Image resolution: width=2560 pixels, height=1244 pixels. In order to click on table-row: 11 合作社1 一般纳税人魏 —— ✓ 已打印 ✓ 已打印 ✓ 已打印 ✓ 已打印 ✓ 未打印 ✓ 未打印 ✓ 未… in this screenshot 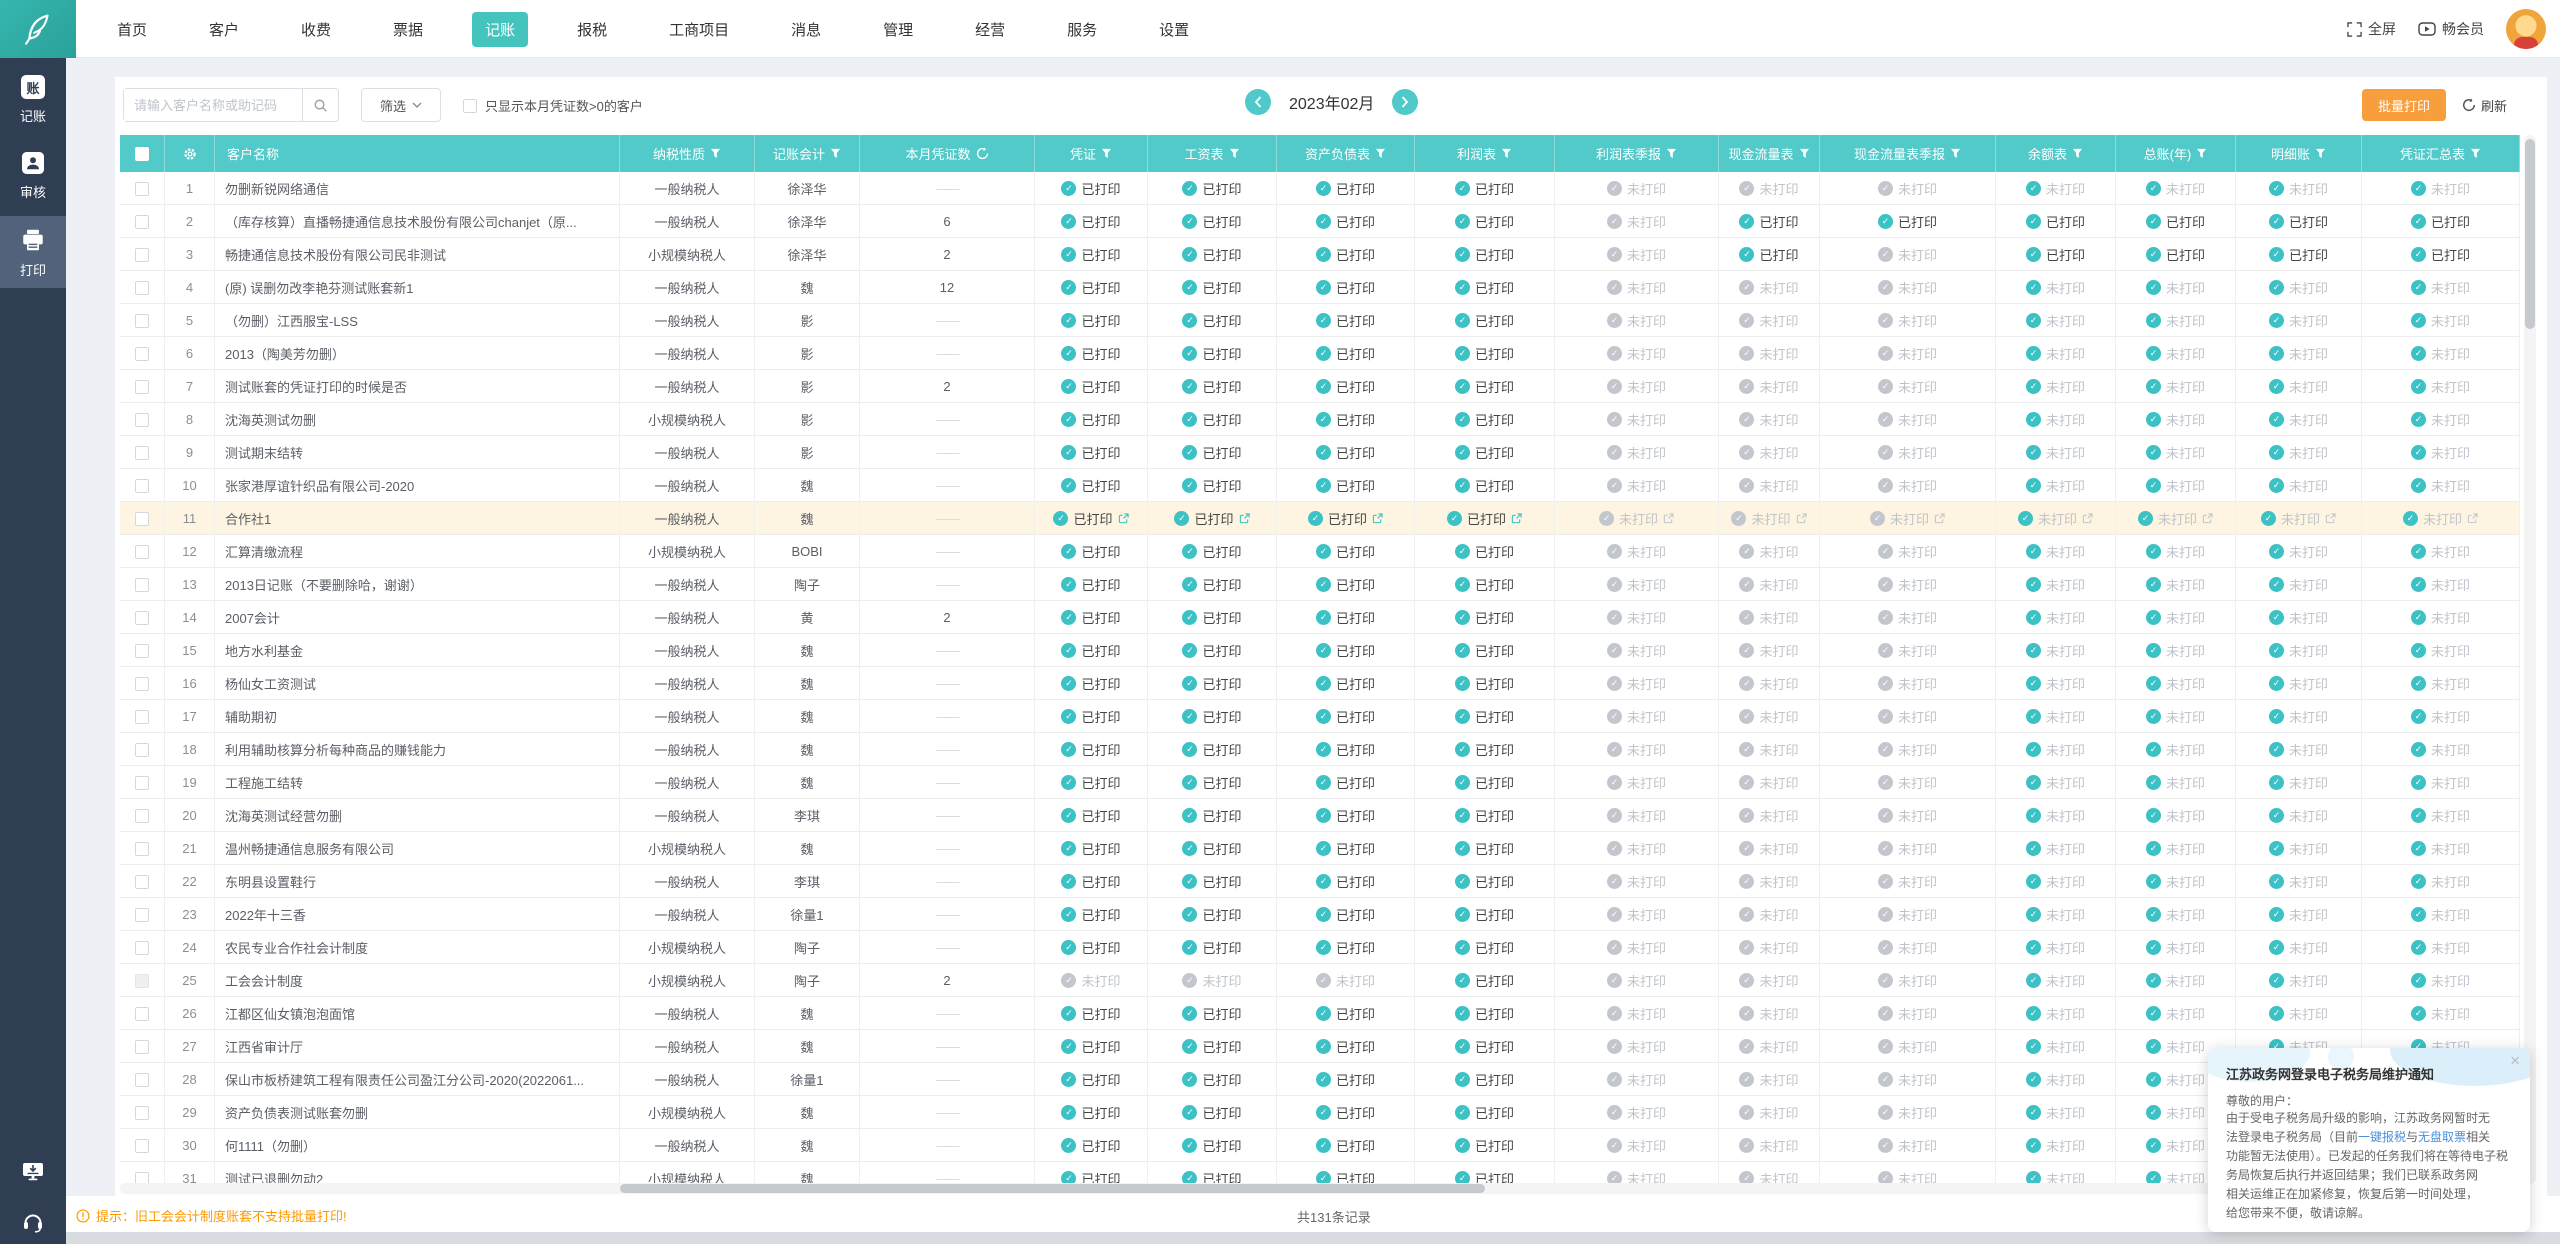, I will do `click(1320, 518)`.